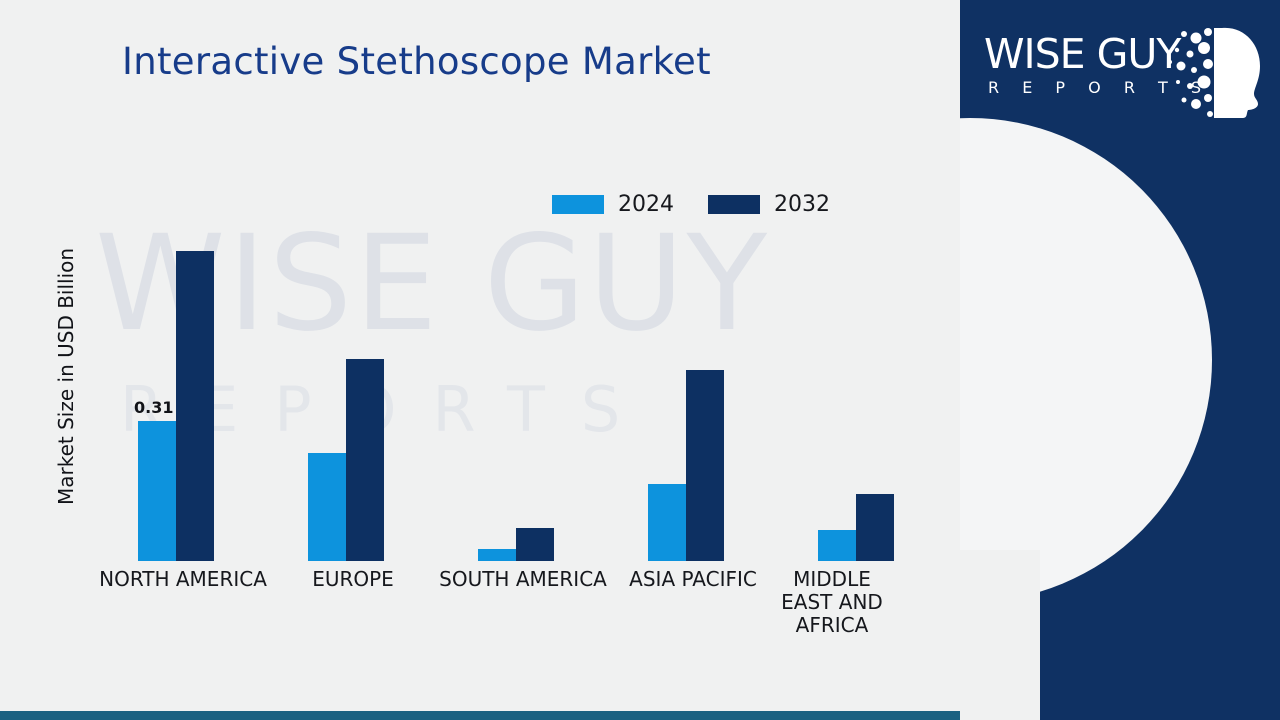 The width and height of the screenshot is (1280, 720). Describe the element at coordinates (416, 61) in the screenshot. I see `page-title: Interactive Stethoscope Market` at that location.